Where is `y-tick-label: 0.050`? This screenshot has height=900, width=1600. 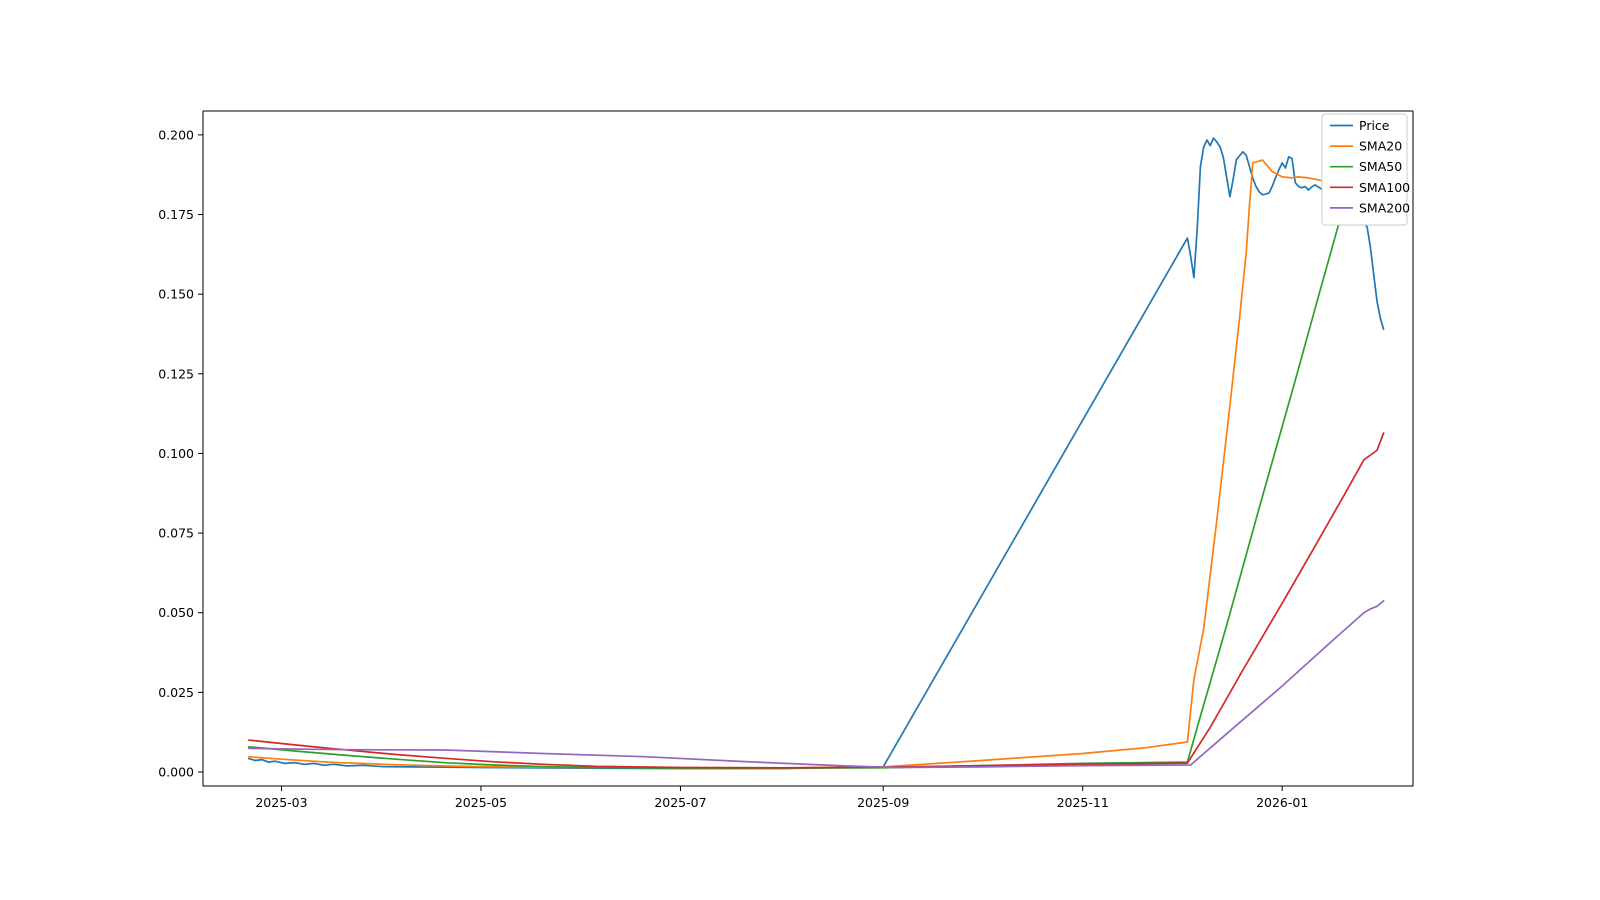 y-tick-label: 0.050 is located at coordinates (176, 612).